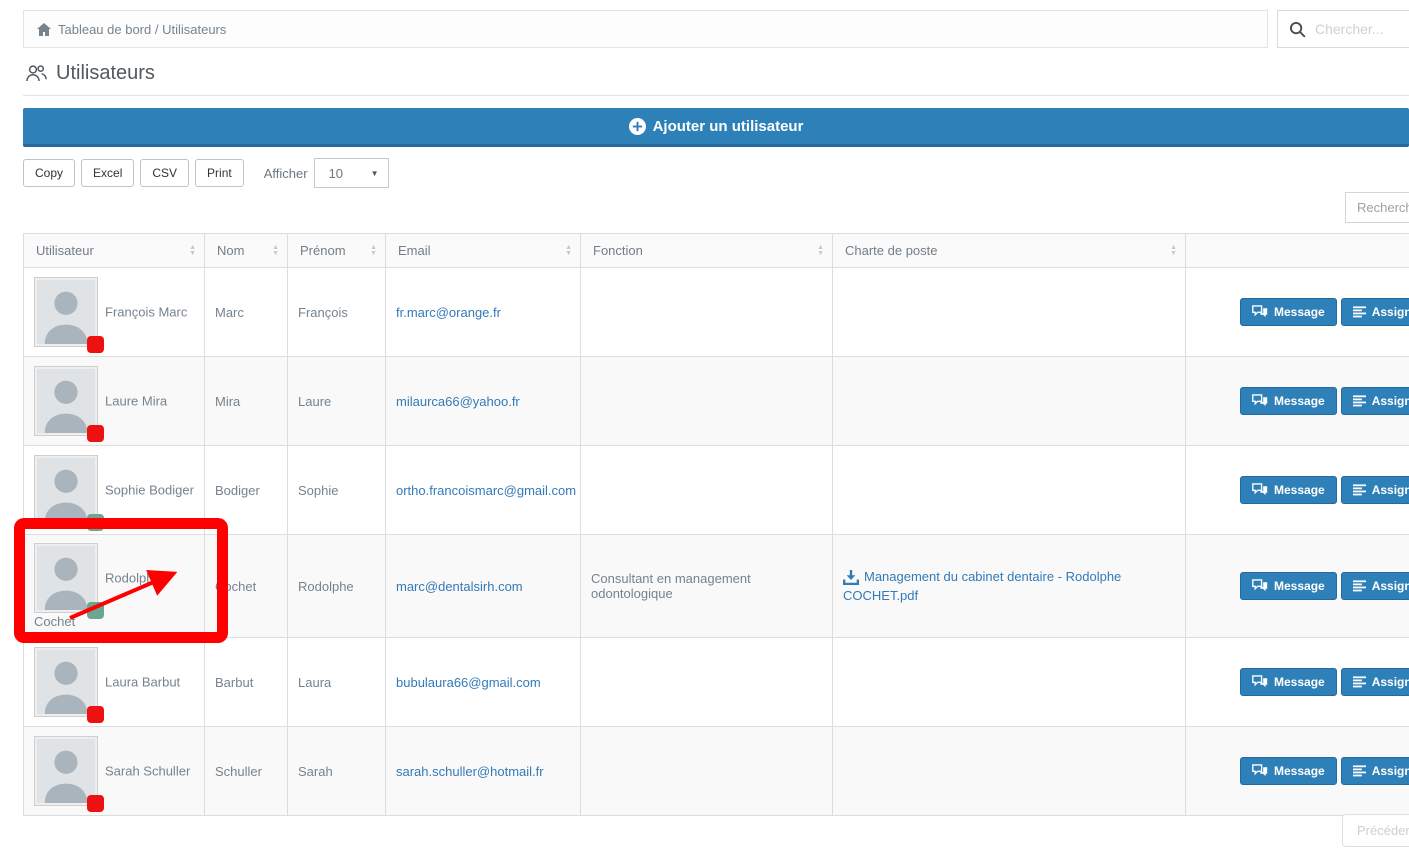 The width and height of the screenshot is (1409, 856). I want to click on email-cell: marc@dentalsirh.com, so click(483, 586).